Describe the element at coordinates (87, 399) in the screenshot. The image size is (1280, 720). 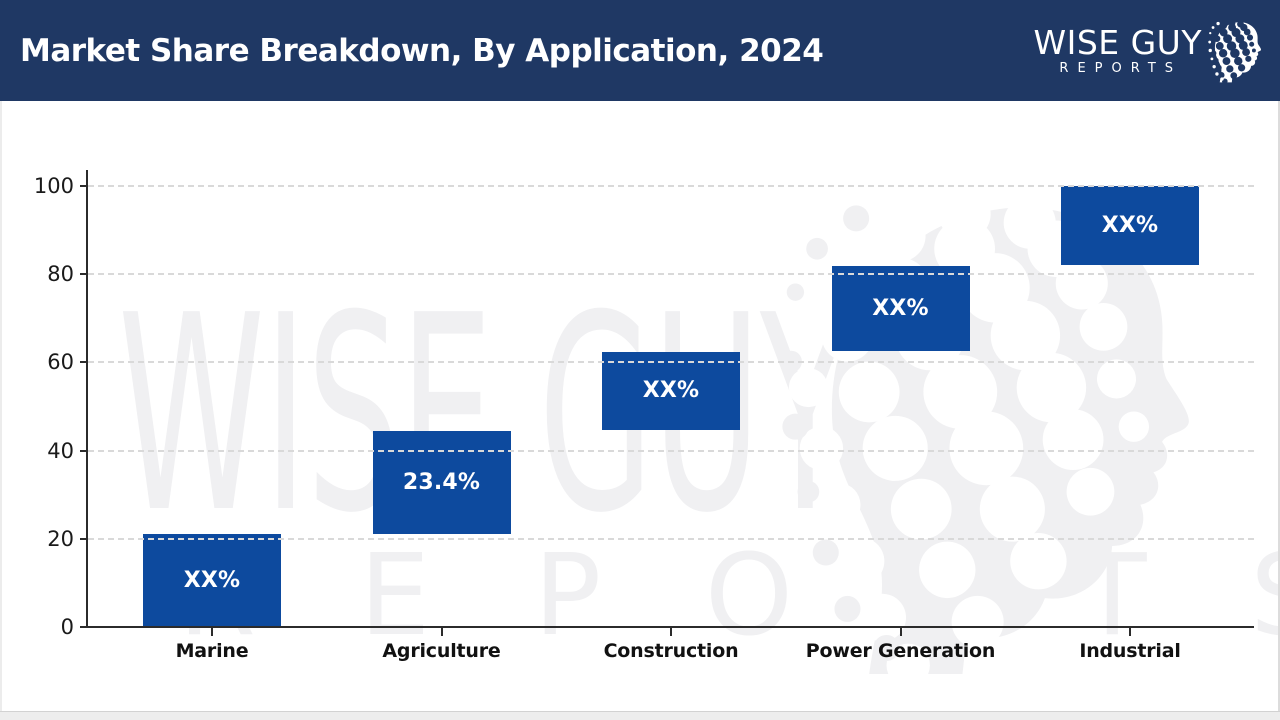
I see `y-axis-line` at that location.